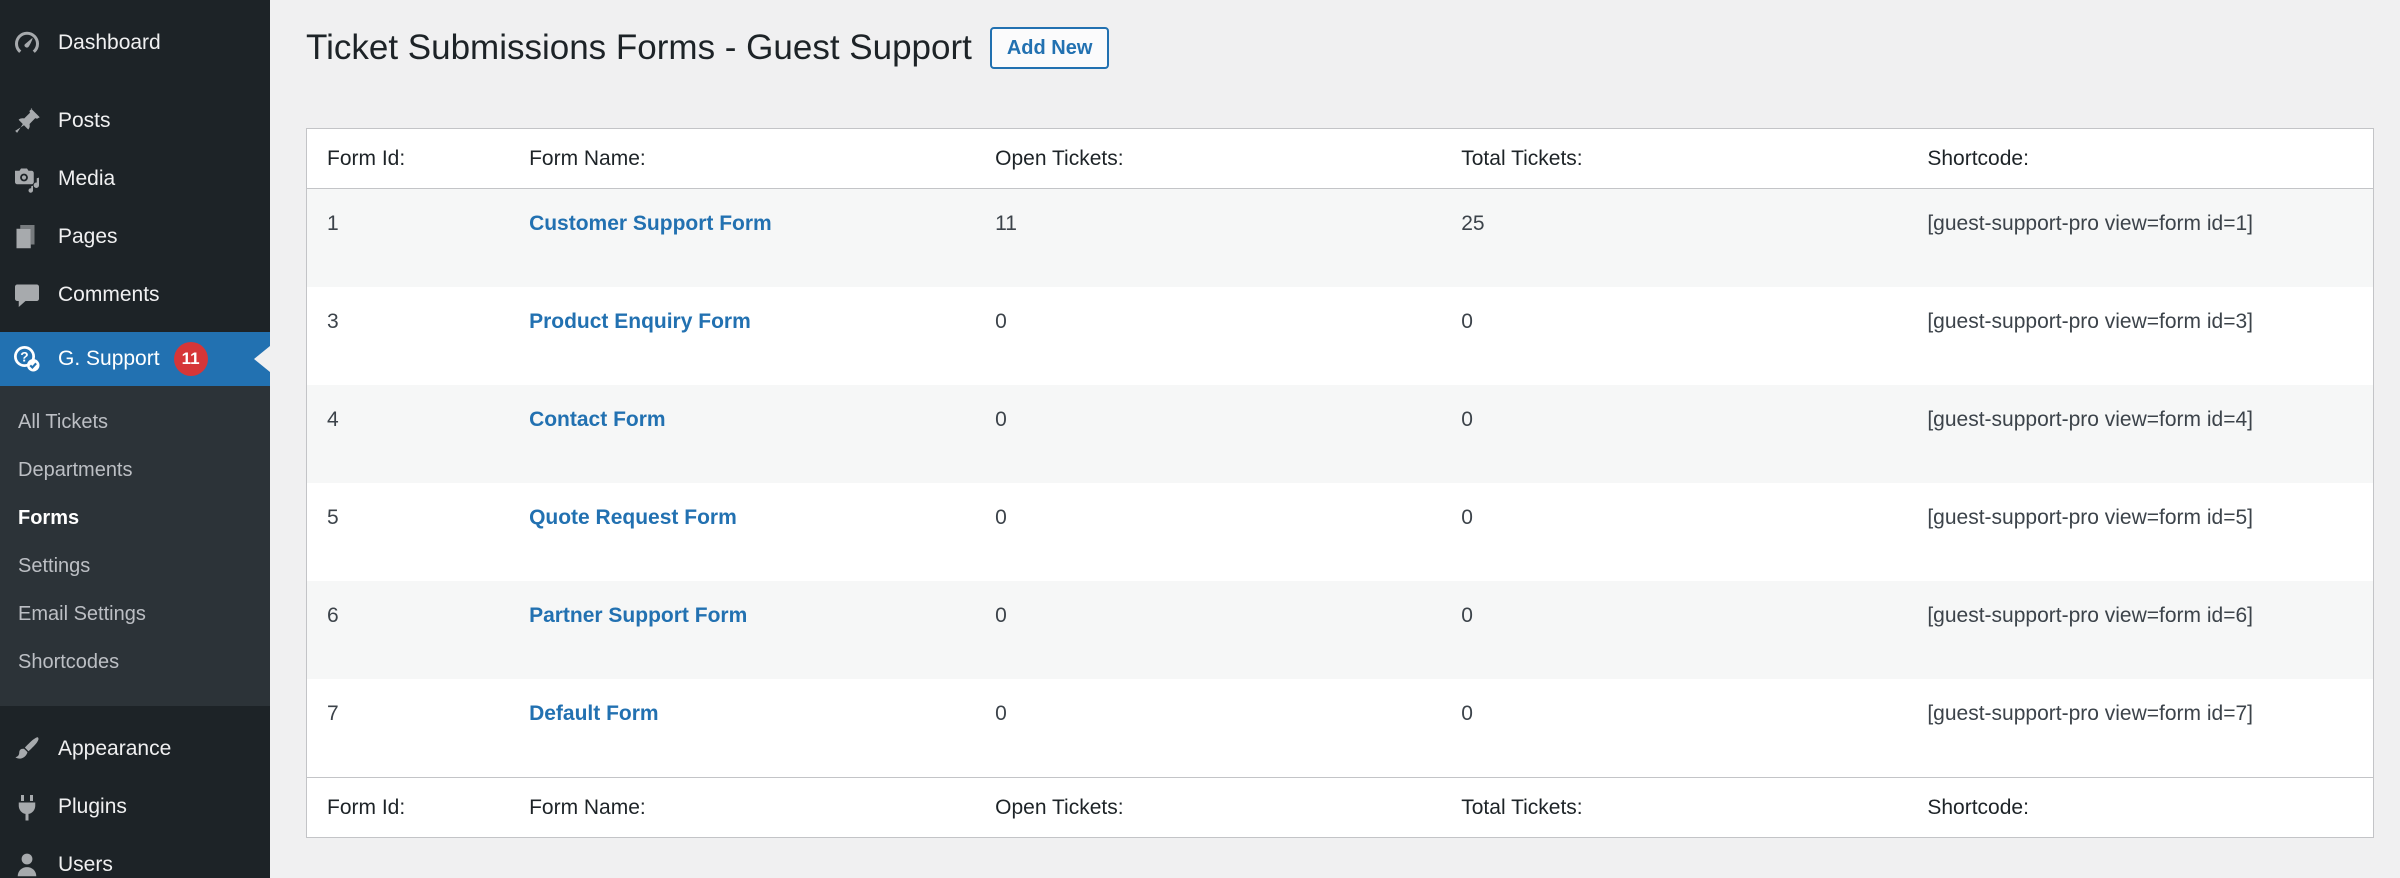  What do you see at coordinates (135, 237) in the screenshot?
I see `sidebar-item-pages: Pages` at bounding box center [135, 237].